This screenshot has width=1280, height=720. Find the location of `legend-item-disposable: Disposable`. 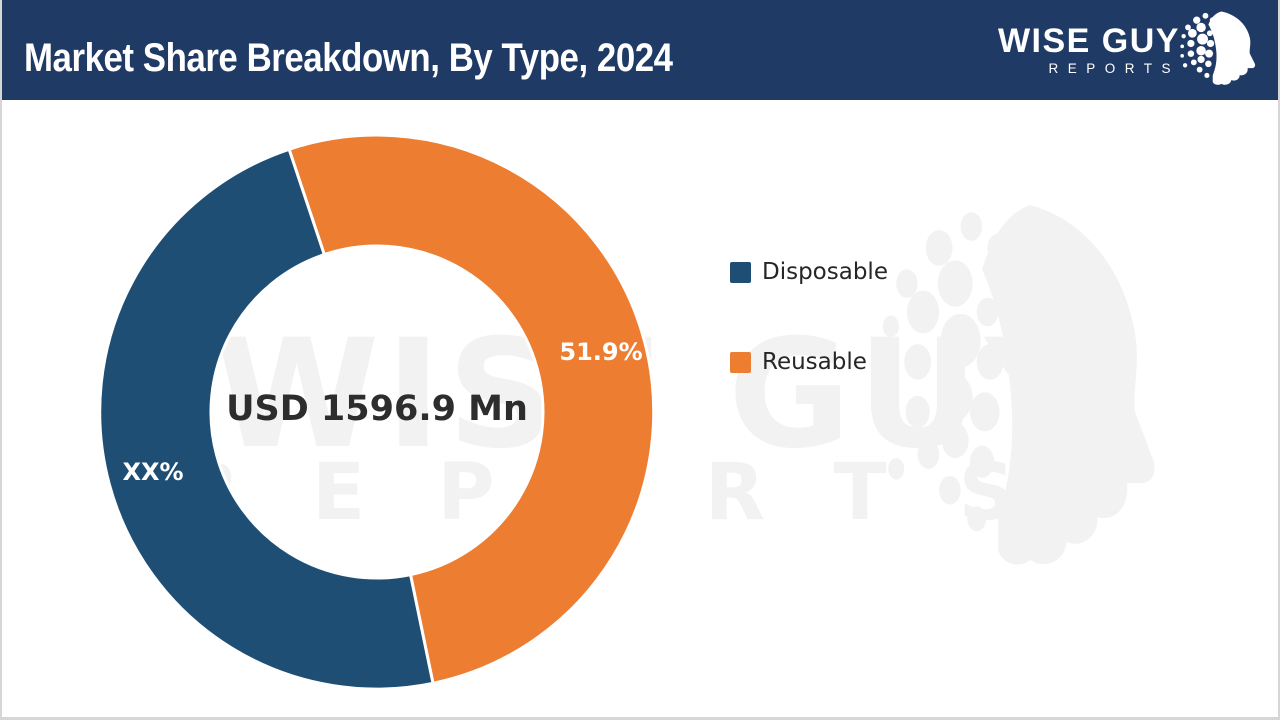

legend-item-disposable: Disposable is located at coordinates (809, 272).